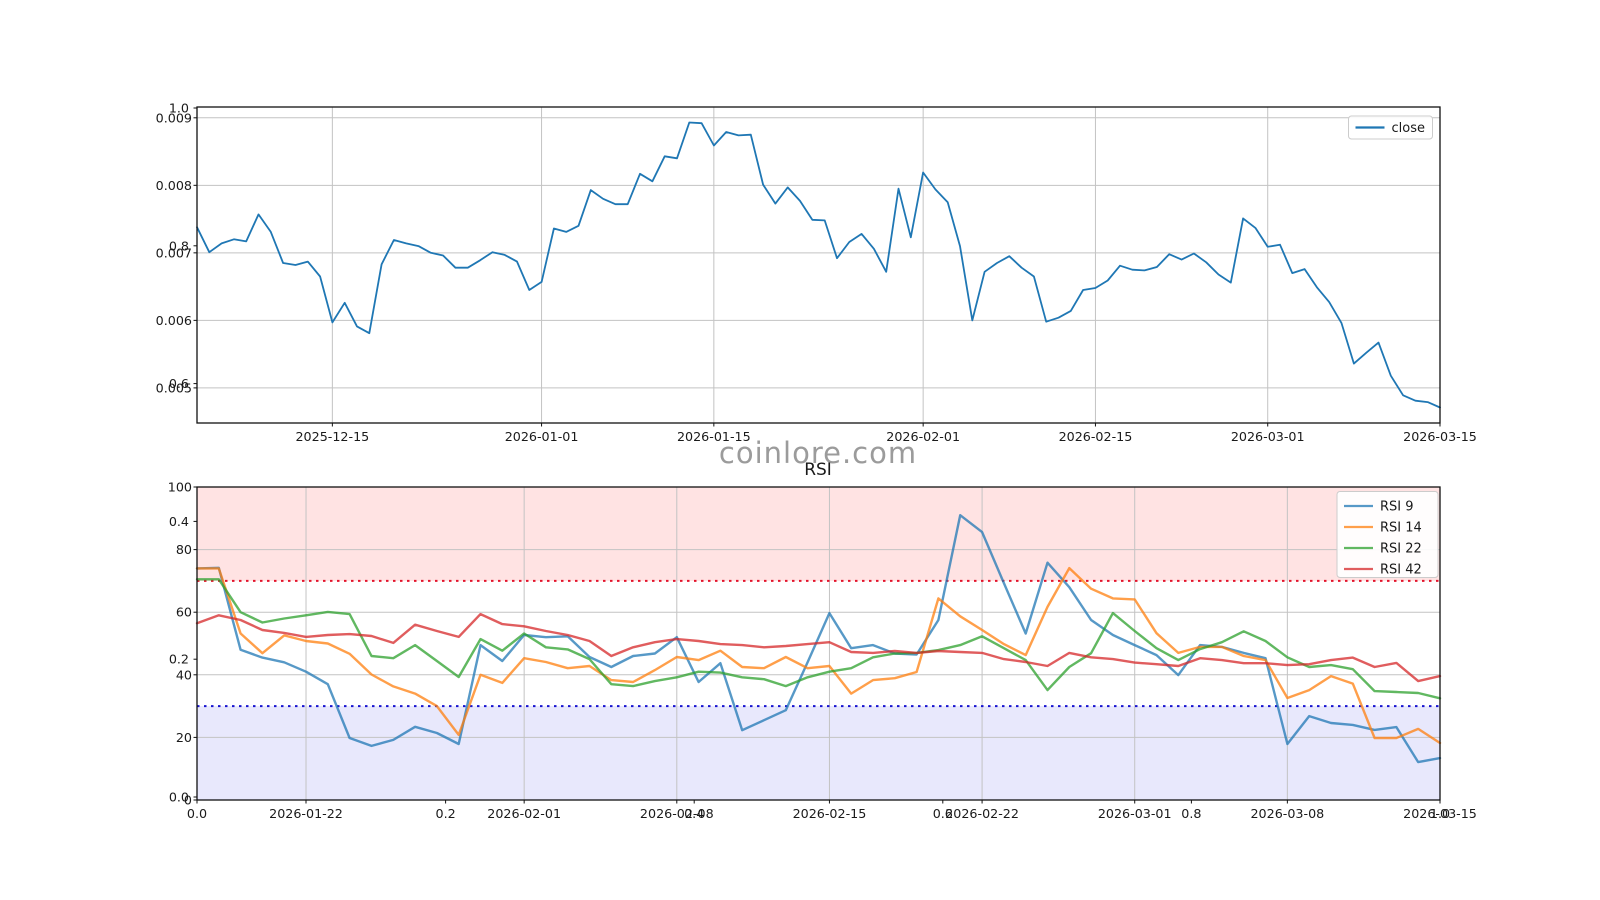 The width and height of the screenshot is (1600, 900). I want to click on hidden-y-tick-label: 0.6, so click(179, 383).